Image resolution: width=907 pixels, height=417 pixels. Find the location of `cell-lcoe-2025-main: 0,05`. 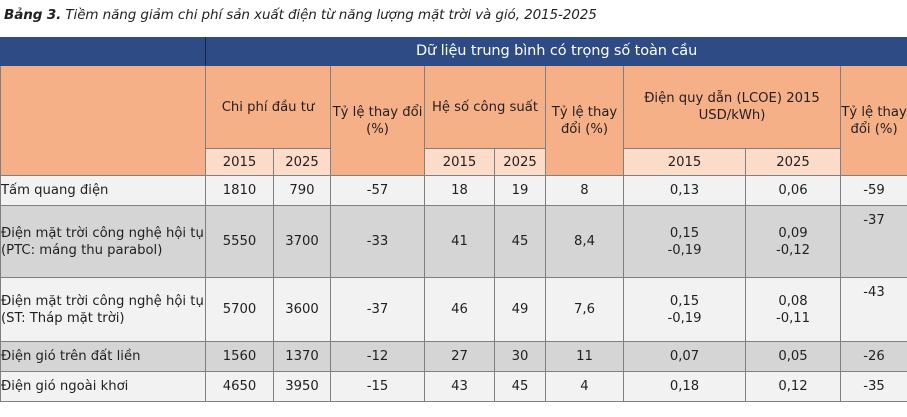

cell-lcoe-2025-main: 0,05 is located at coordinates (793, 356).